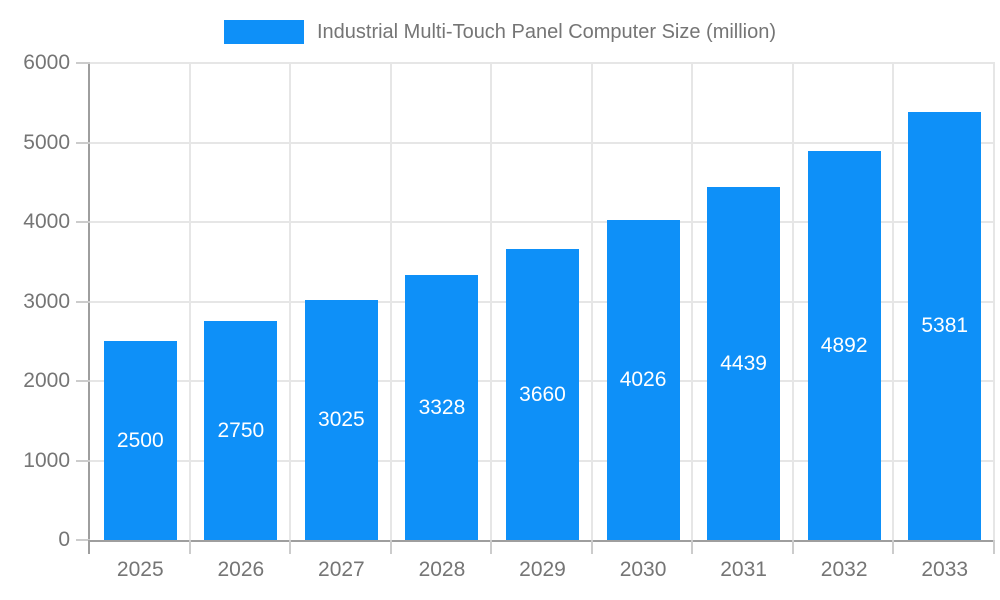 This screenshot has width=1000, height=600. I want to click on bar-2031: 4439, so click(744, 363).